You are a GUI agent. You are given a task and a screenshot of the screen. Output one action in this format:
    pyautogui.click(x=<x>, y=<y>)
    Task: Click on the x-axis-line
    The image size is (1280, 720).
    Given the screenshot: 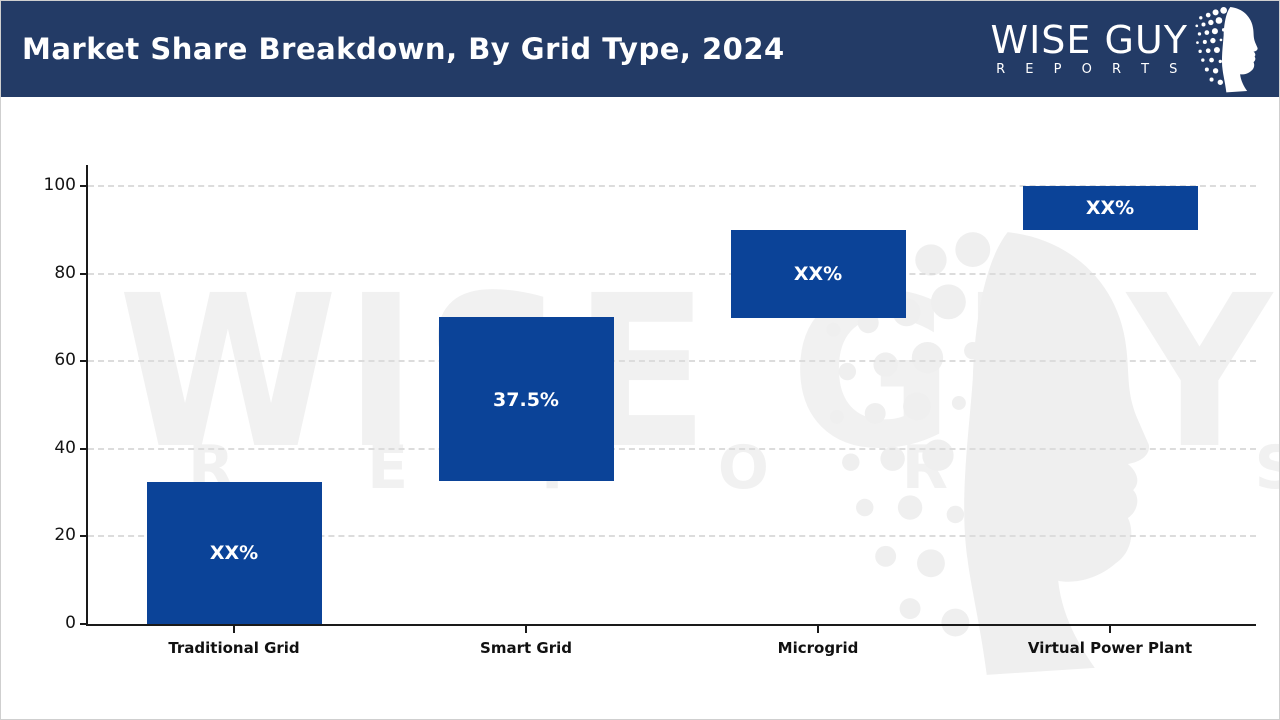 What is the action you would take?
    pyautogui.click(x=671, y=625)
    